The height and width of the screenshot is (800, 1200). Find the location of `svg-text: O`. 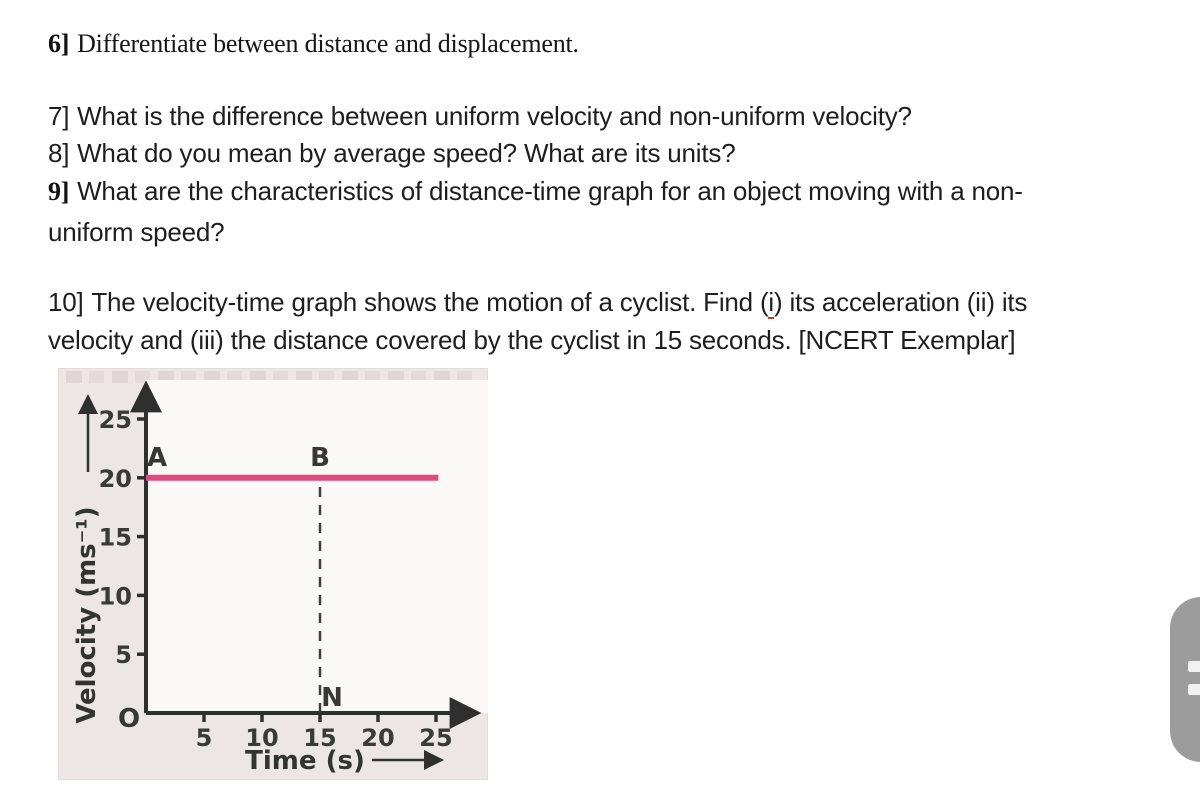

svg-text: O is located at coordinates (129, 719).